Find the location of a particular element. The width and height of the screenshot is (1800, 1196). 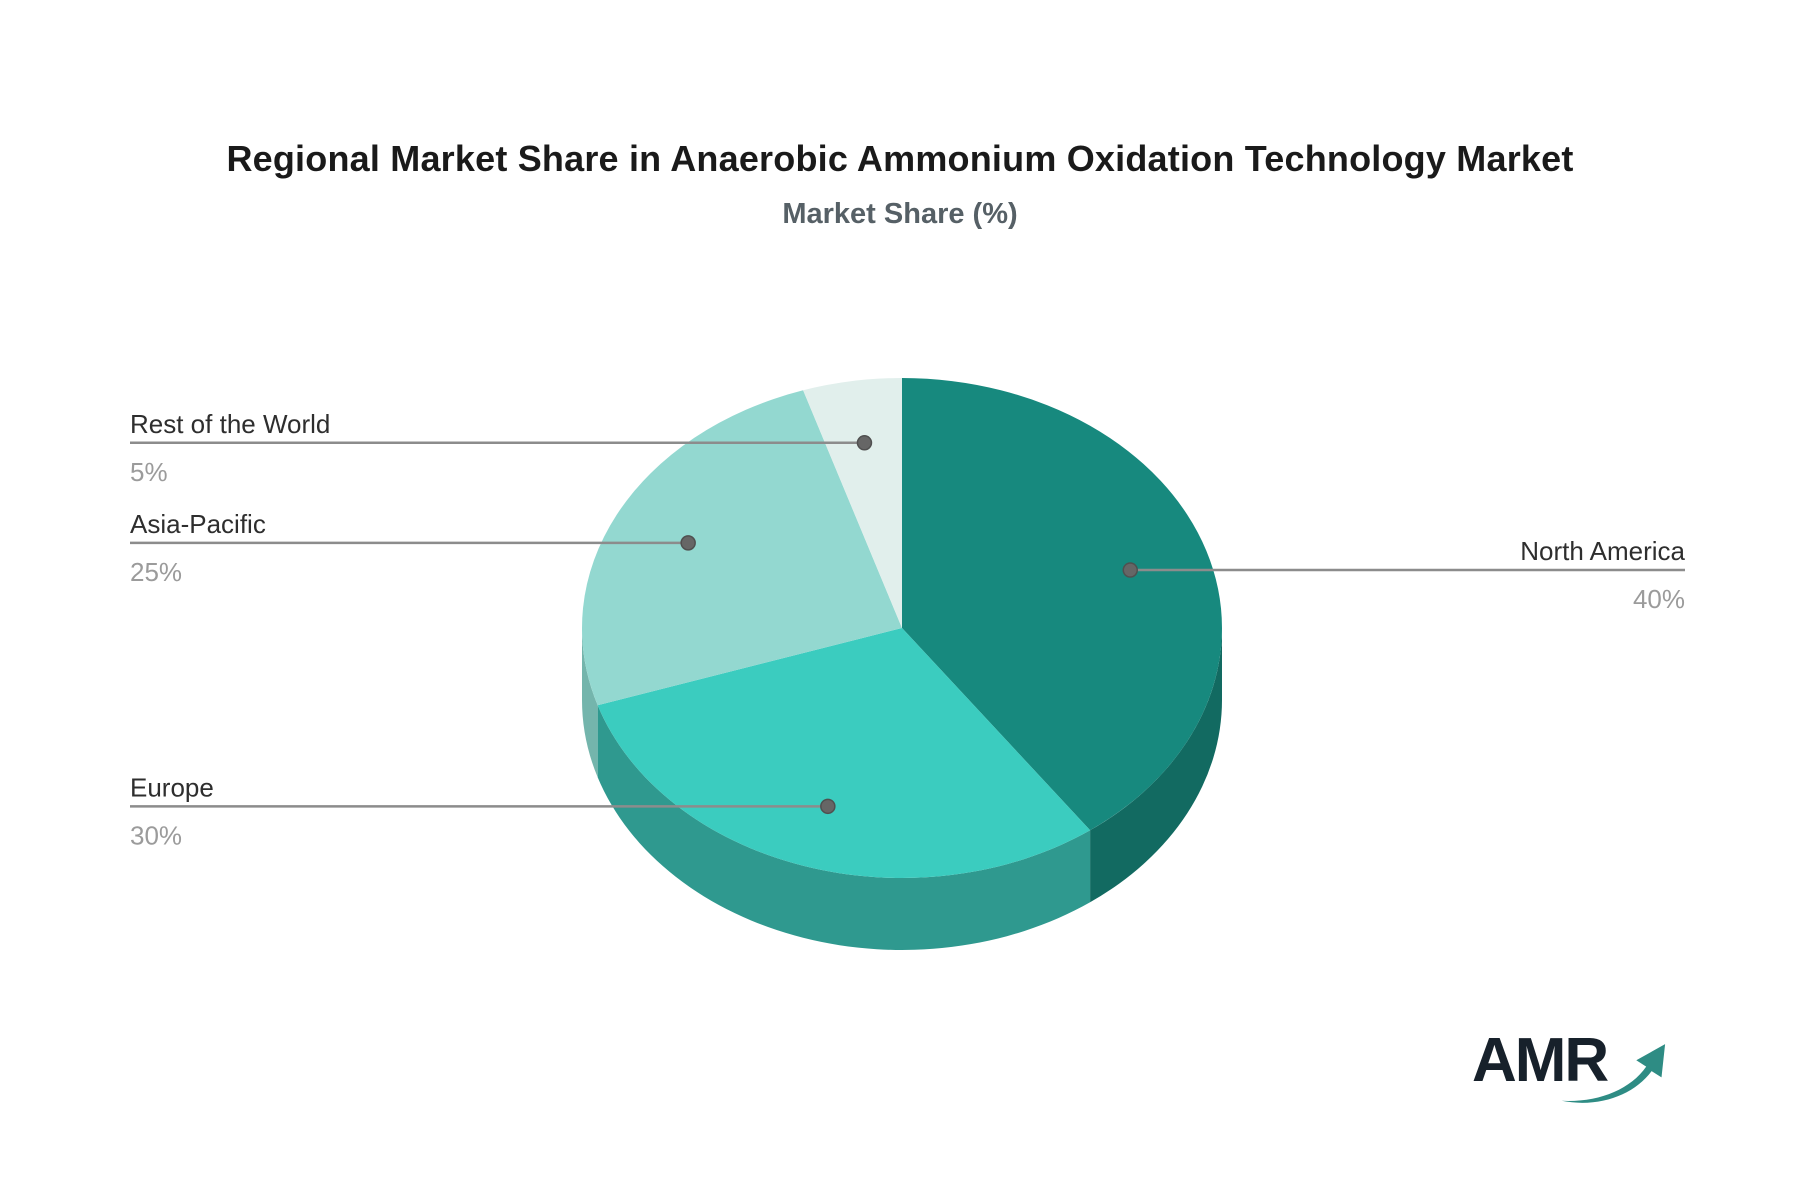

amr-logo-text: AMR is located at coordinates (1540, 1060).